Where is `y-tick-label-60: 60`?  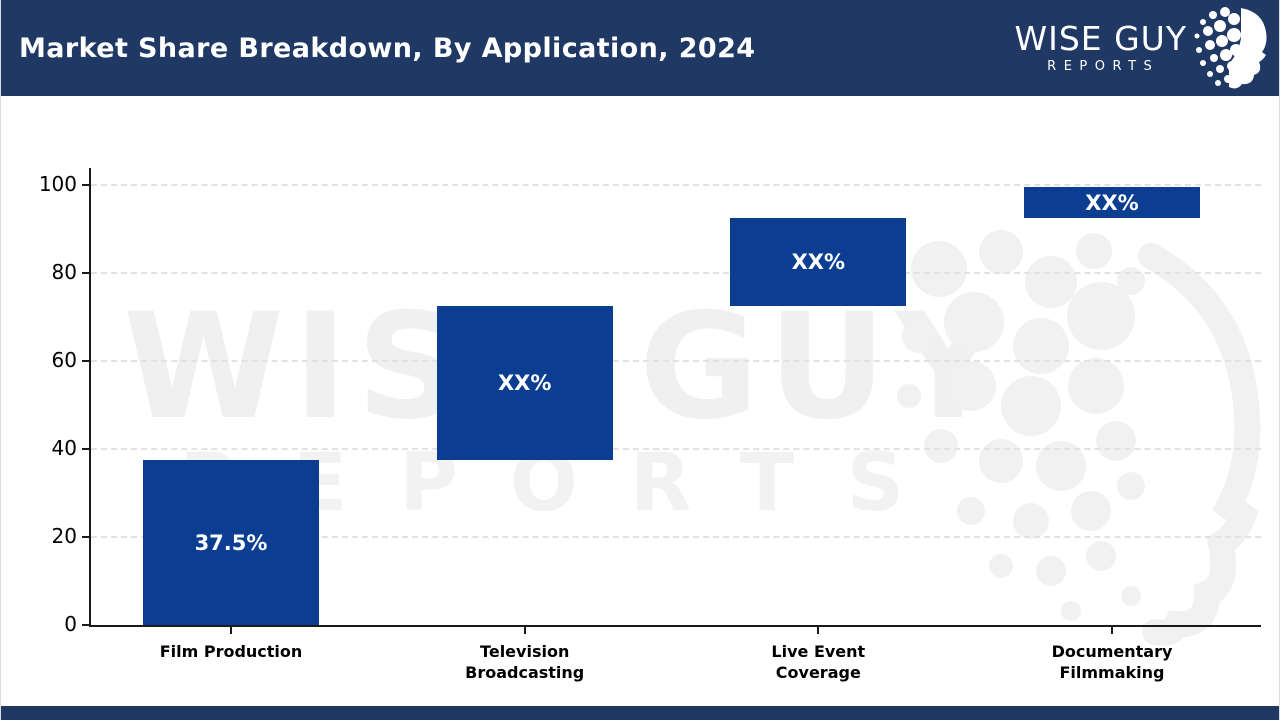
y-tick-label-60: 60 is located at coordinates (64, 360).